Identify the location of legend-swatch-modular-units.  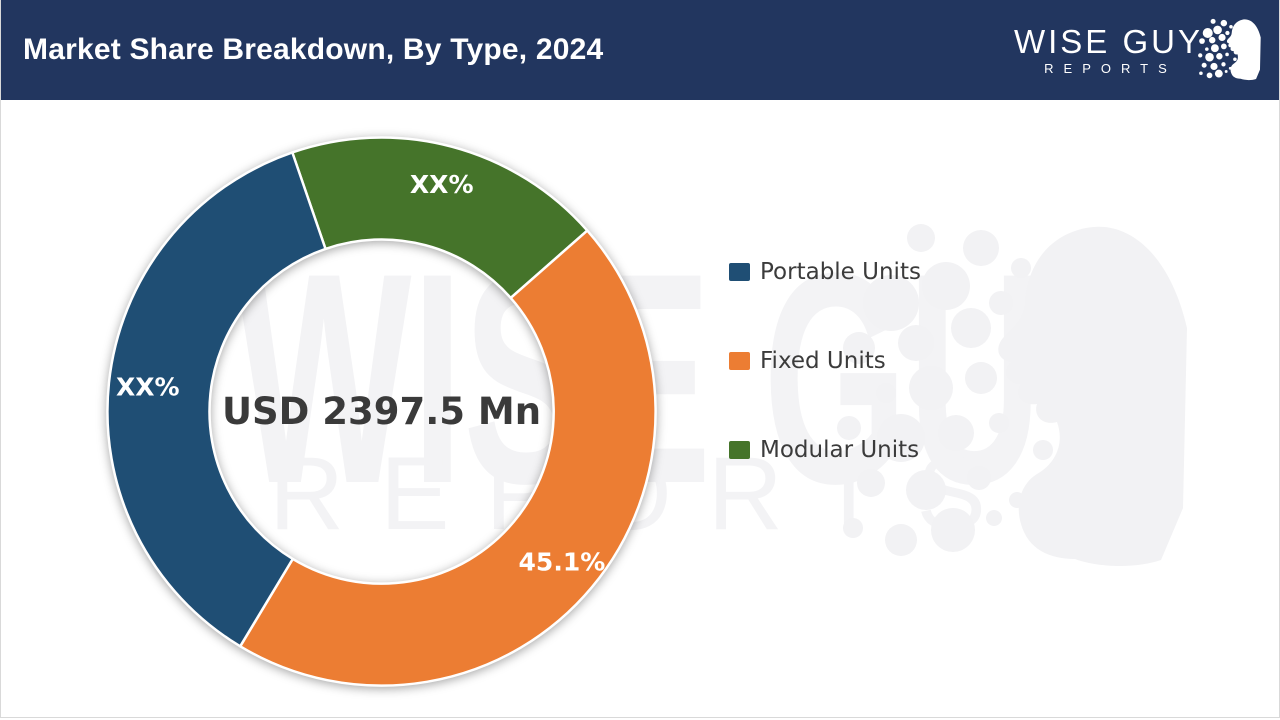
(739, 450).